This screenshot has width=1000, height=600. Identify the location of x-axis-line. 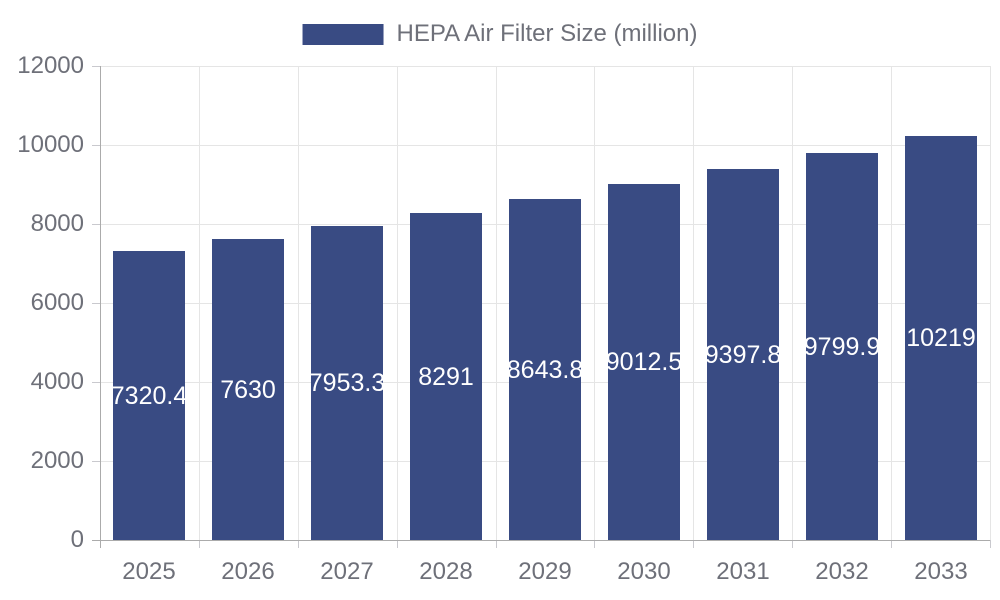
(541, 540).